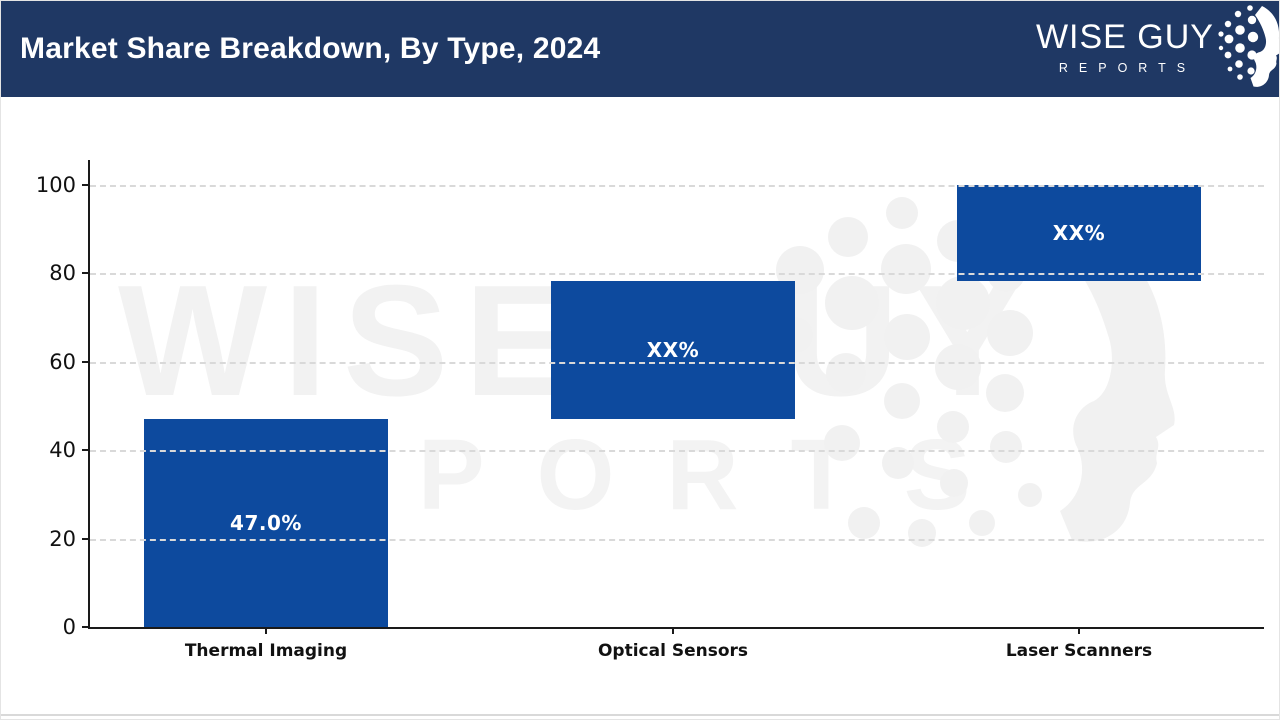 The image size is (1280, 720). I want to click on x-tick-mark-optical-sensors, so click(673, 630).